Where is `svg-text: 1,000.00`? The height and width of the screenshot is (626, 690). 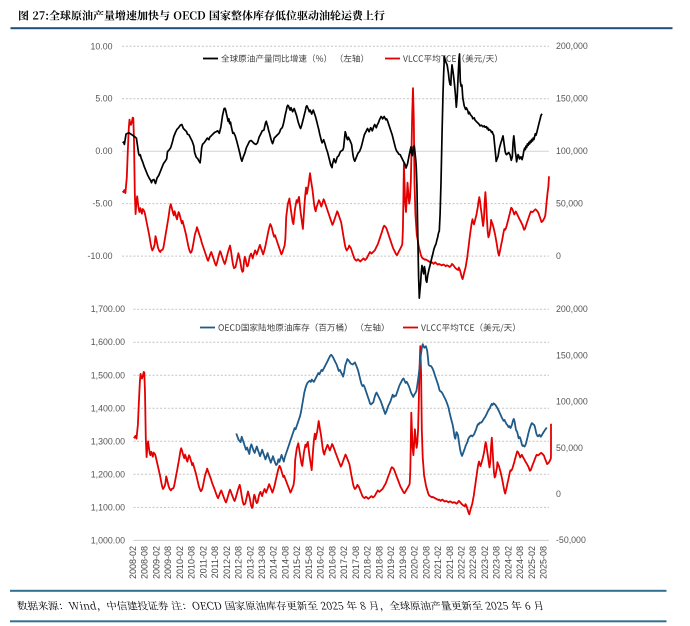 svg-text: 1,000.00 is located at coordinates (108, 540).